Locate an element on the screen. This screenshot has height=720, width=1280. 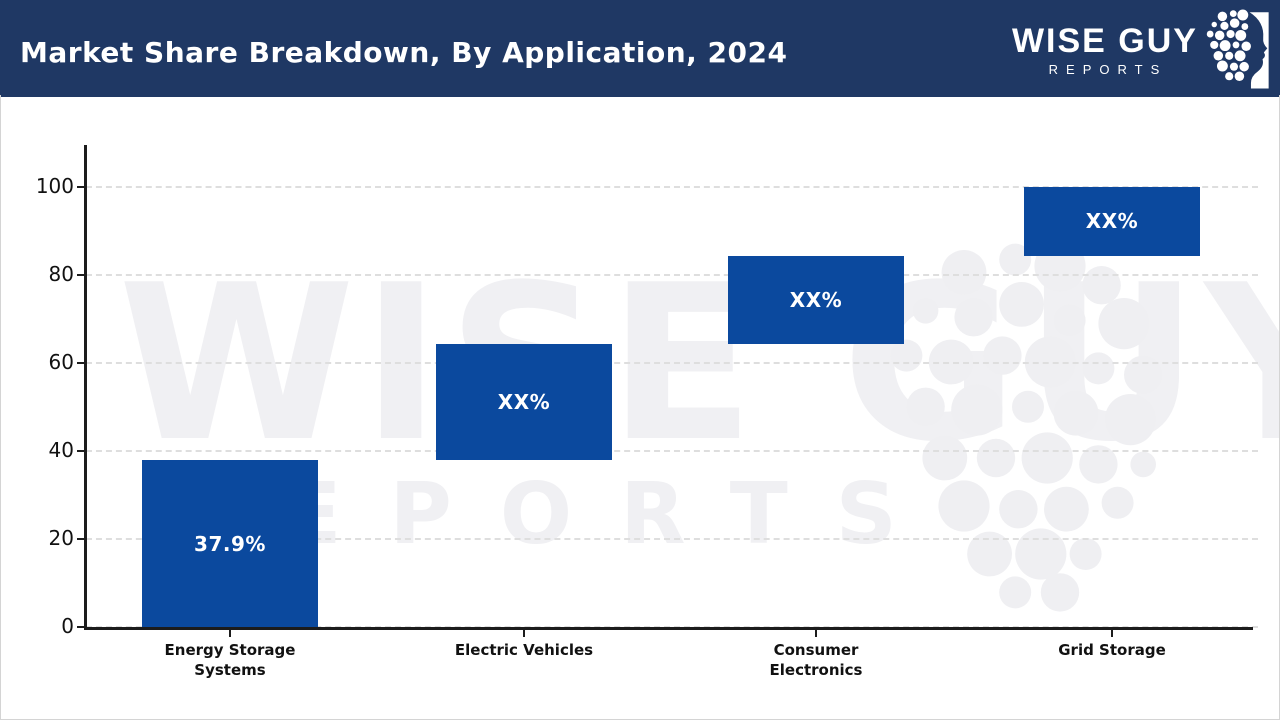
x-tick-electric-vehicles is located at coordinates (524, 633).